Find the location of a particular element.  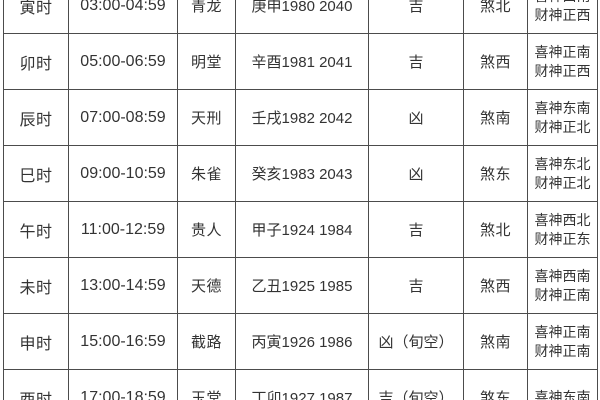

time-range-cell: 05:00-06:59 is located at coordinates (123, 62).